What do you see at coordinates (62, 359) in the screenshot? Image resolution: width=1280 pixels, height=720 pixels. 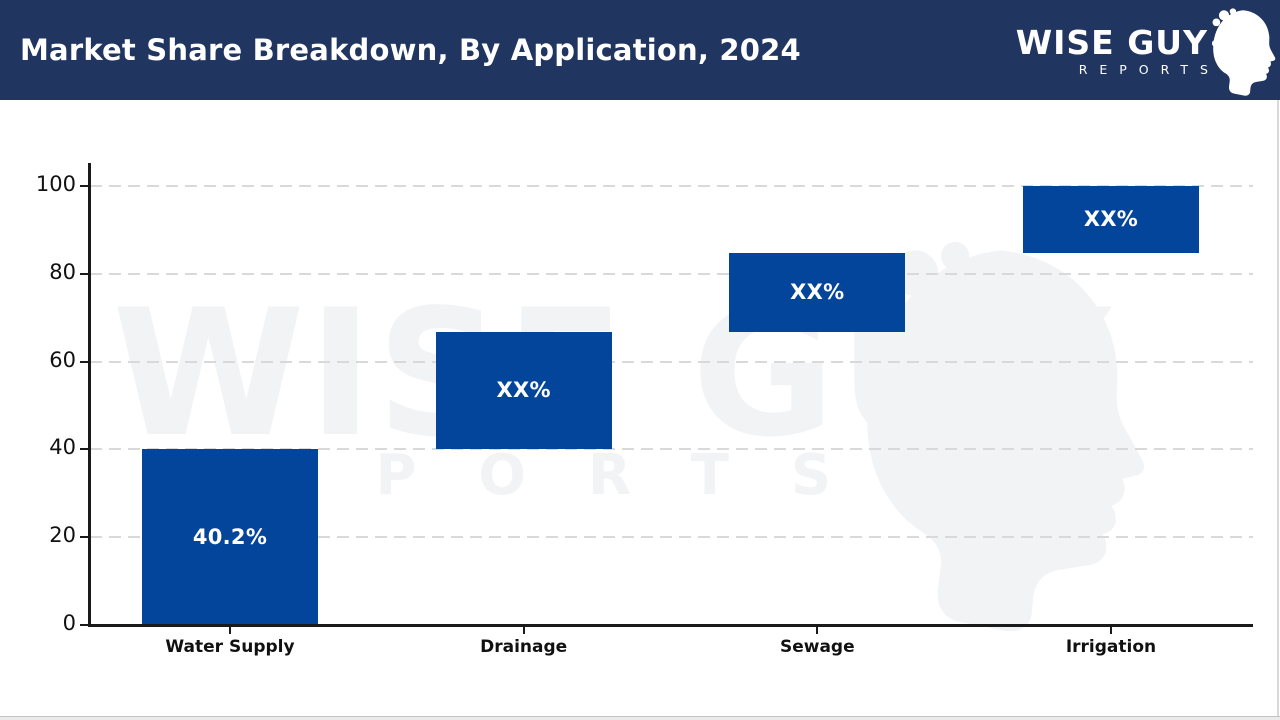 I see `y-tick-label-60: 60` at bounding box center [62, 359].